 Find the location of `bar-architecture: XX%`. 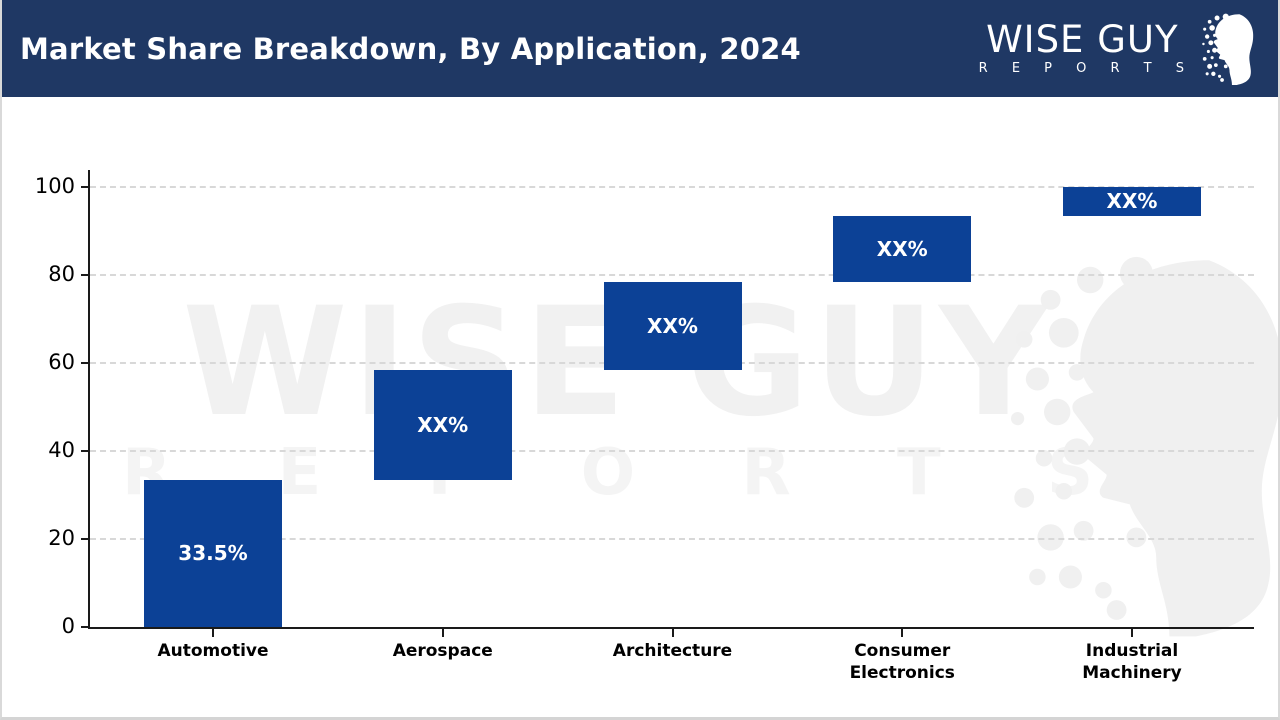

bar-architecture: XX% is located at coordinates (672, 325).